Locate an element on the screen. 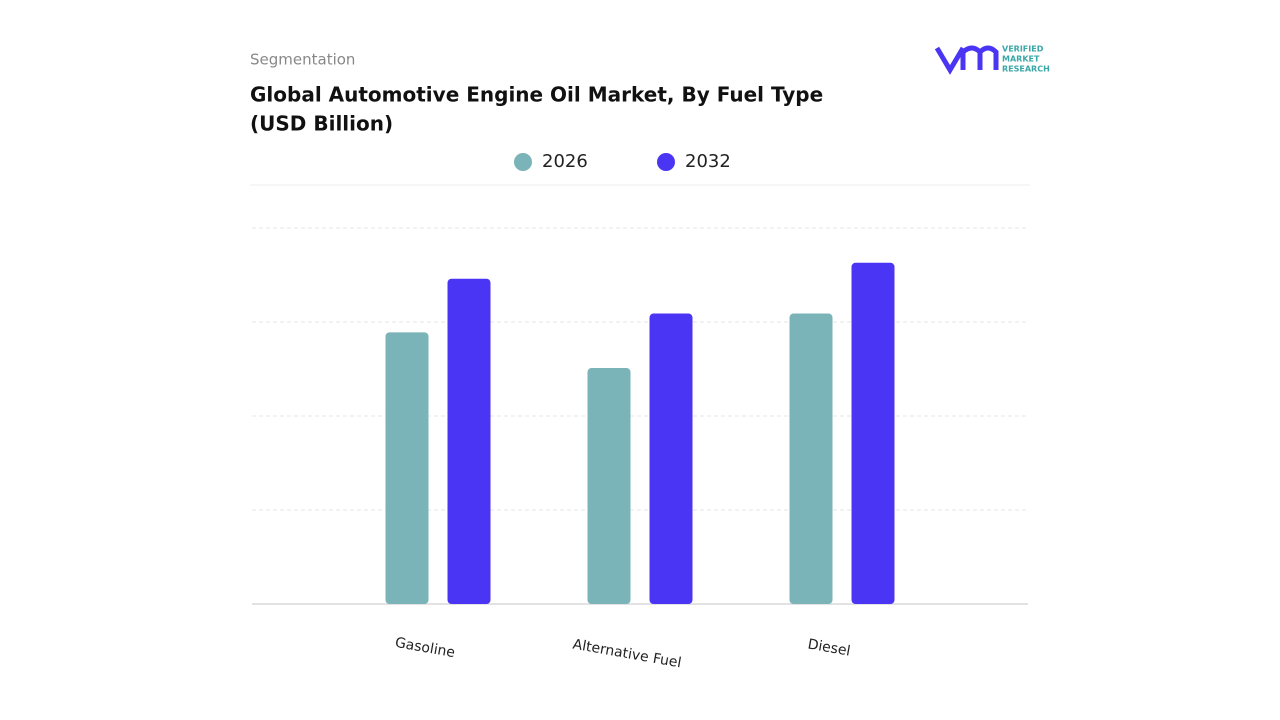 Image resolution: width=1280 pixels, height=720 pixels. chart-subtitle: (USD Billion) is located at coordinates (321, 124).